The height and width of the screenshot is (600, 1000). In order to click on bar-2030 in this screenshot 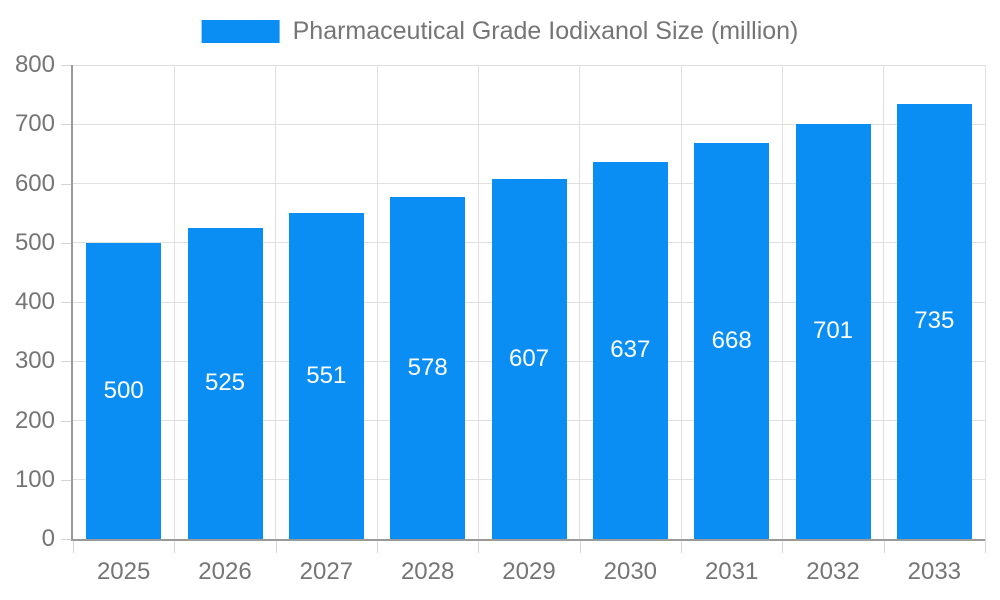, I will do `click(630, 350)`.